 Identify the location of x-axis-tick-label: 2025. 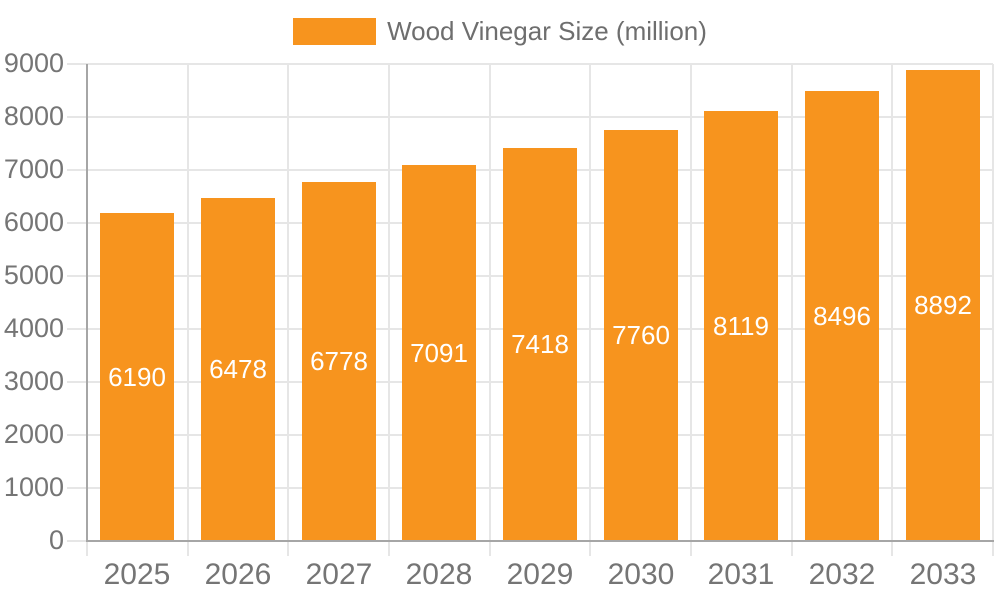
(137, 574).